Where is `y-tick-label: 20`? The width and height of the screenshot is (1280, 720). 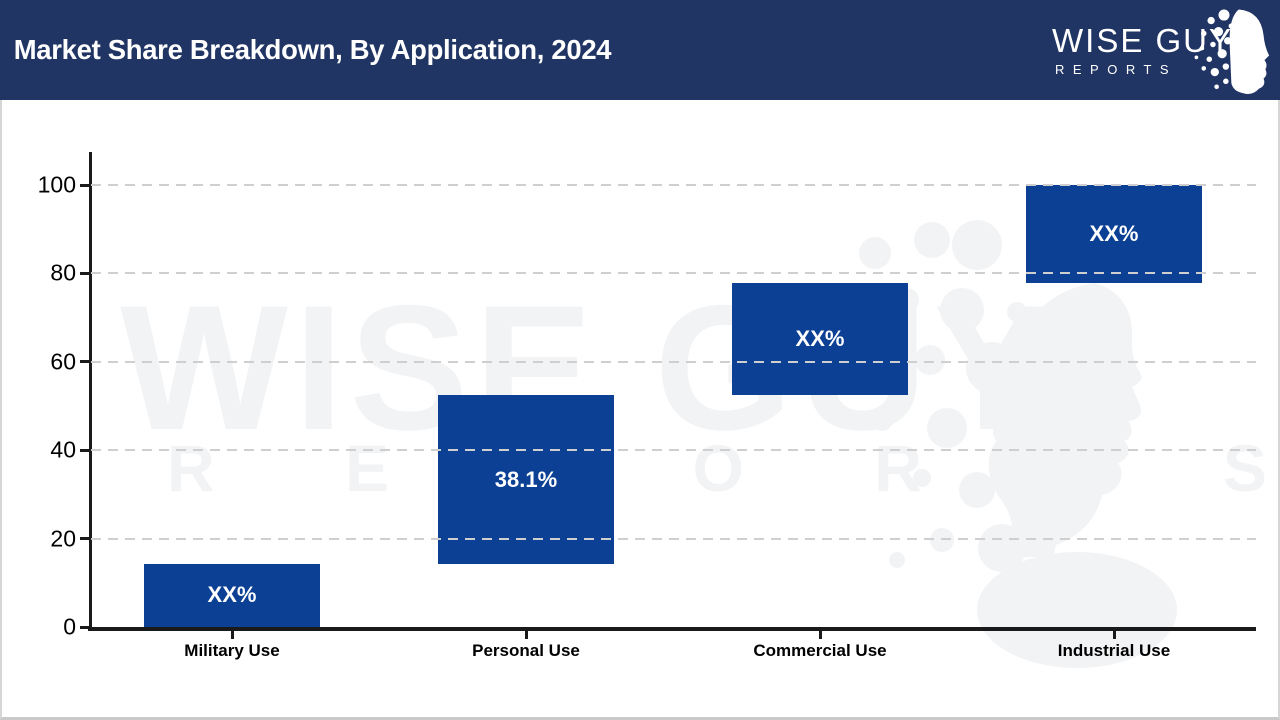
y-tick-label: 20 is located at coordinates (63, 538).